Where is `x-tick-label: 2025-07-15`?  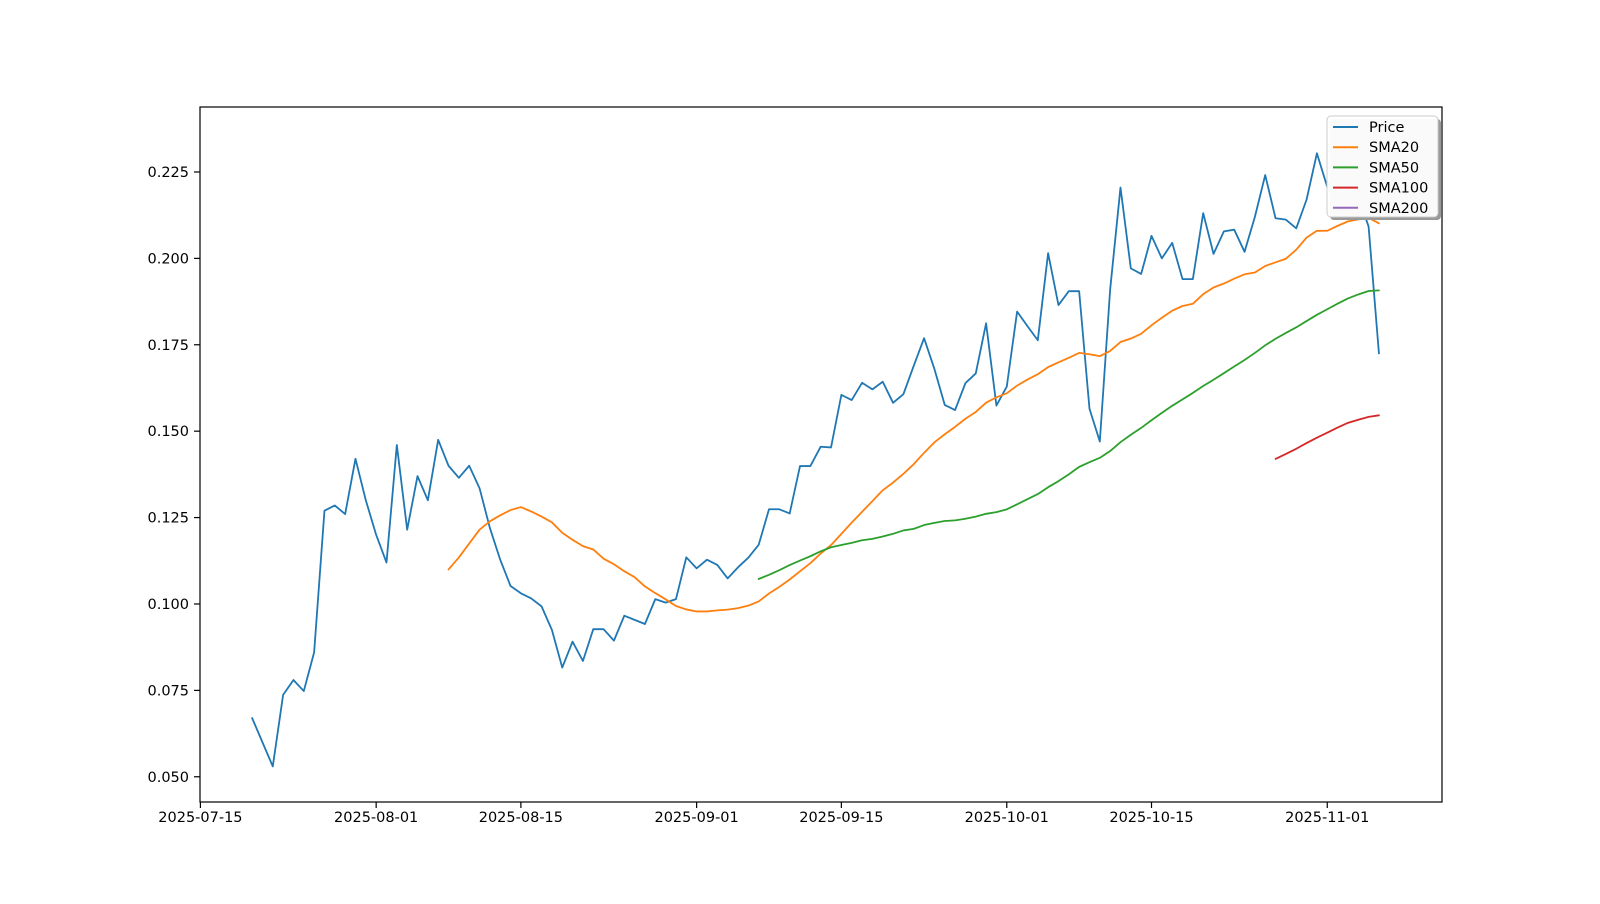
x-tick-label: 2025-07-15 is located at coordinates (200, 818).